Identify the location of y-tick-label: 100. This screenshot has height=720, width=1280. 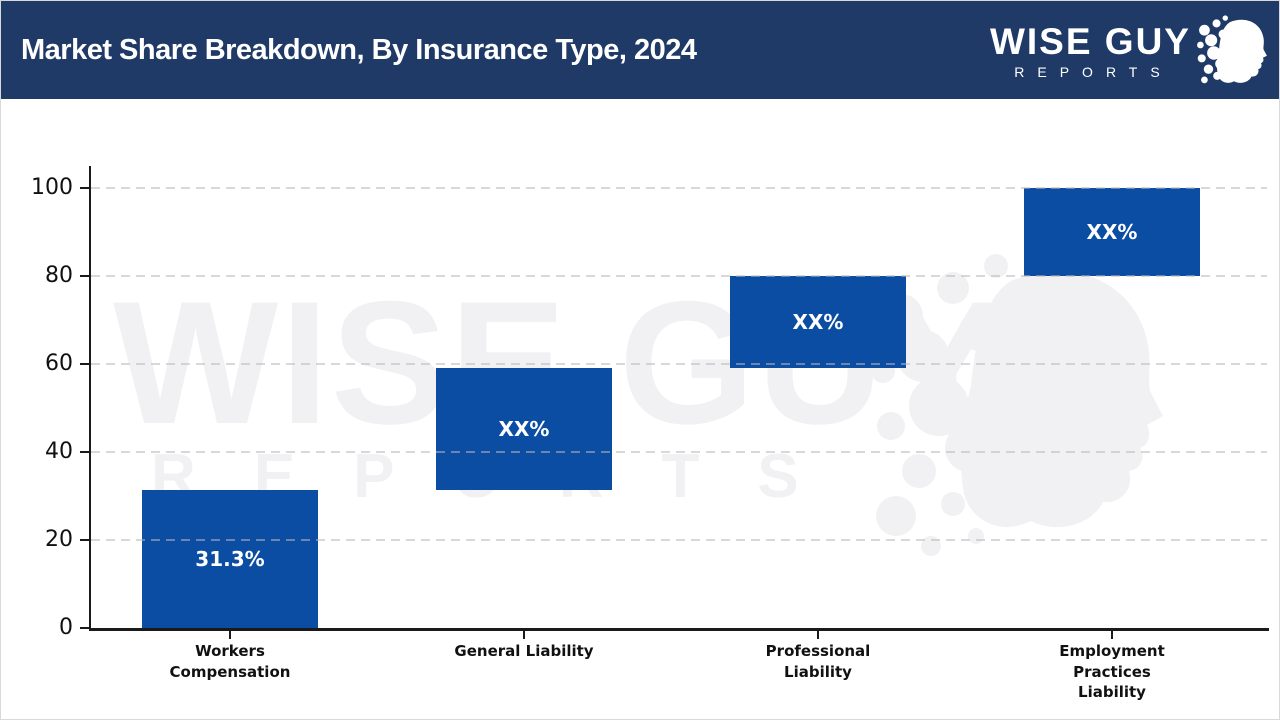
(52, 187).